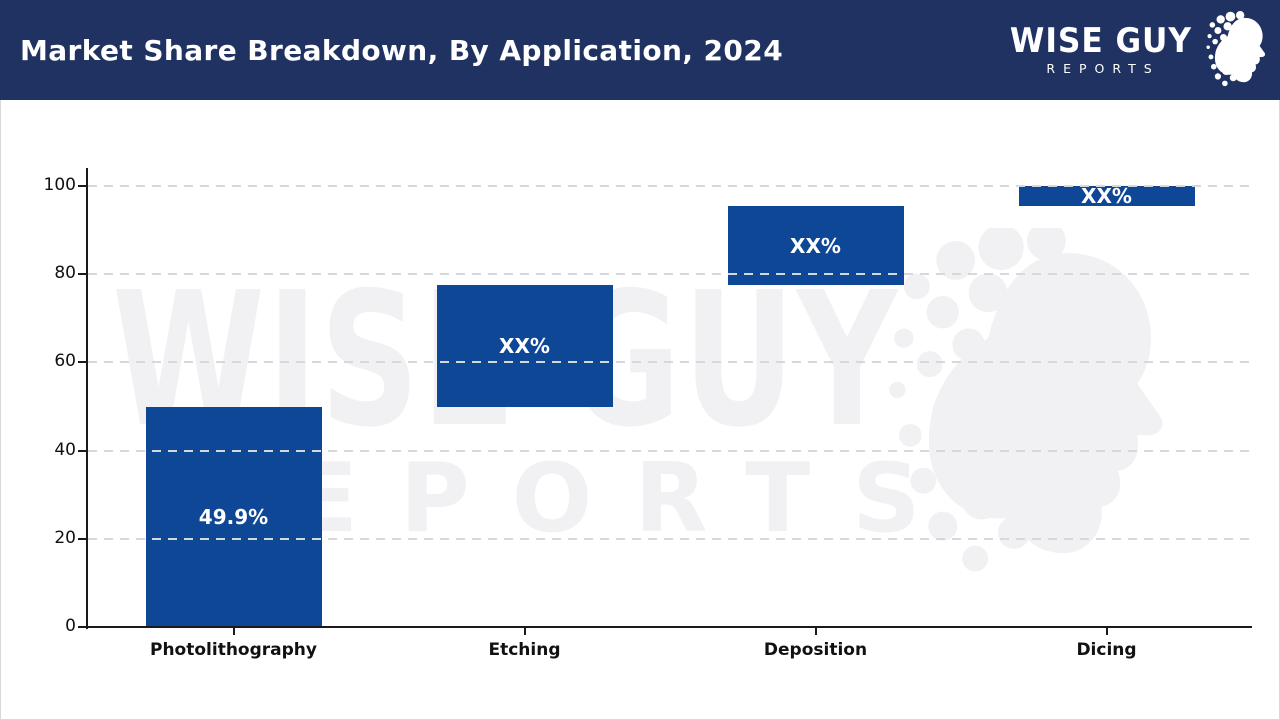 This screenshot has height=720, width=1280. I want to click on y-tick-label-20: 20, so click(65, 537).